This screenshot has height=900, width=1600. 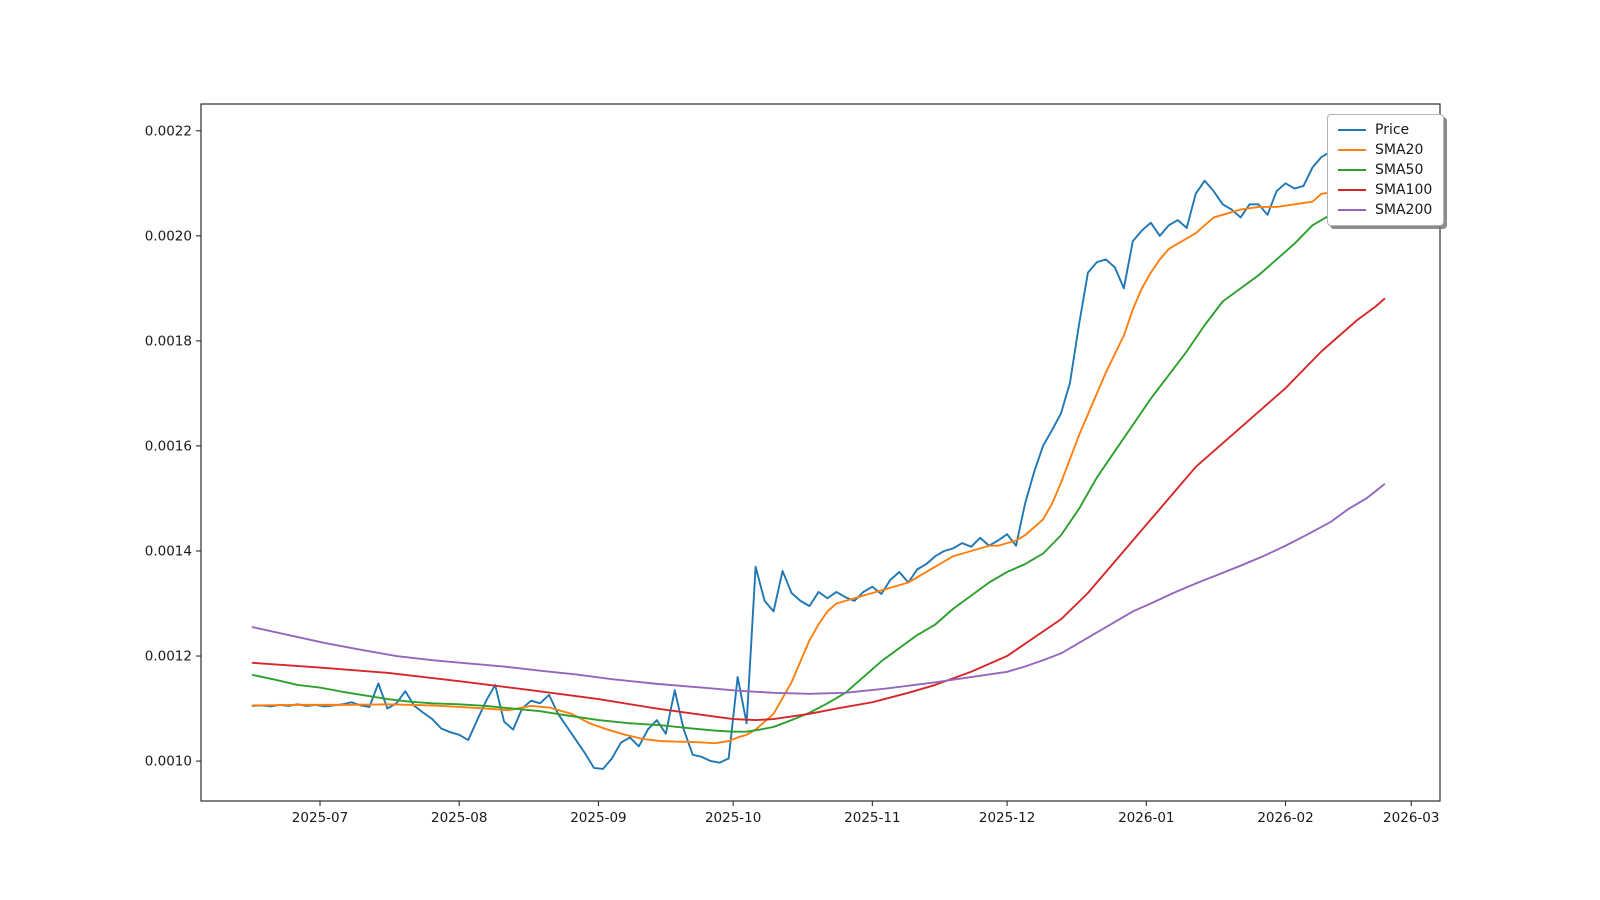 What do you see at coordinates (168, 236) in the screenshot?
I see `y-axis-tick-label: 0.0020` at bounding box center [168, 236].